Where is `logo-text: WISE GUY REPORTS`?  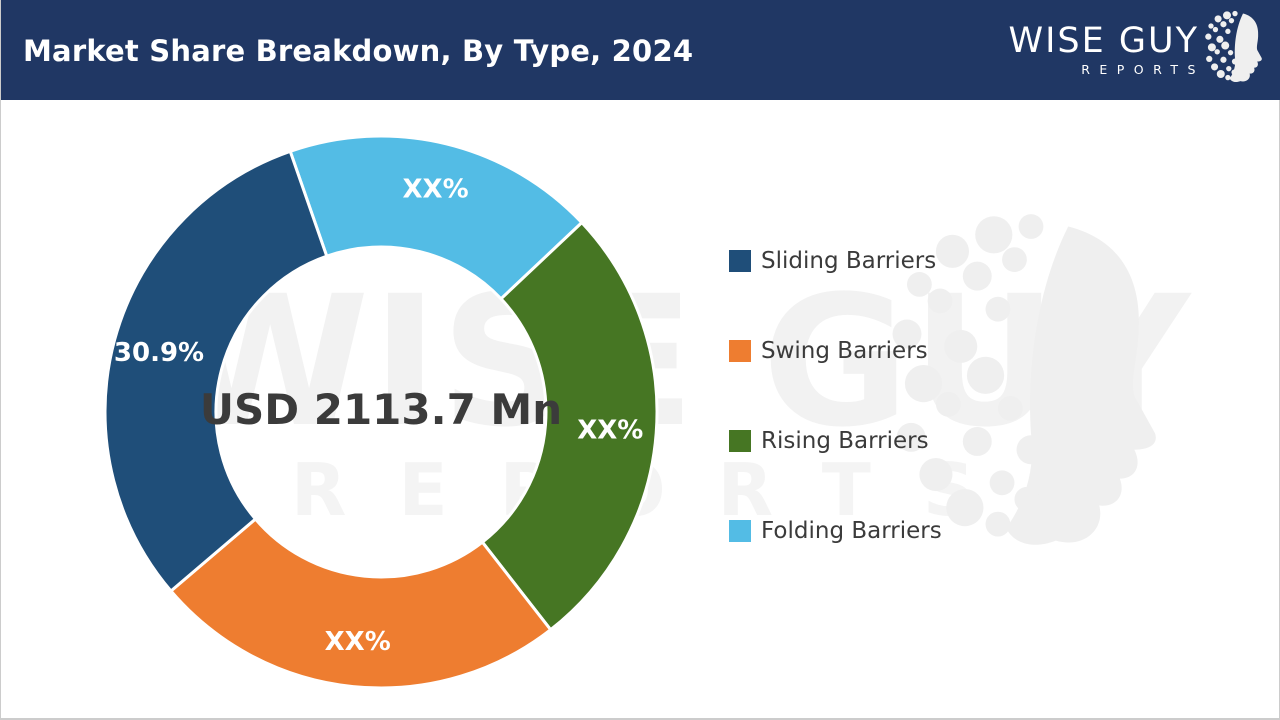
logo-text: WISE GUY REPORTS is located at coordinates (1103, 50).